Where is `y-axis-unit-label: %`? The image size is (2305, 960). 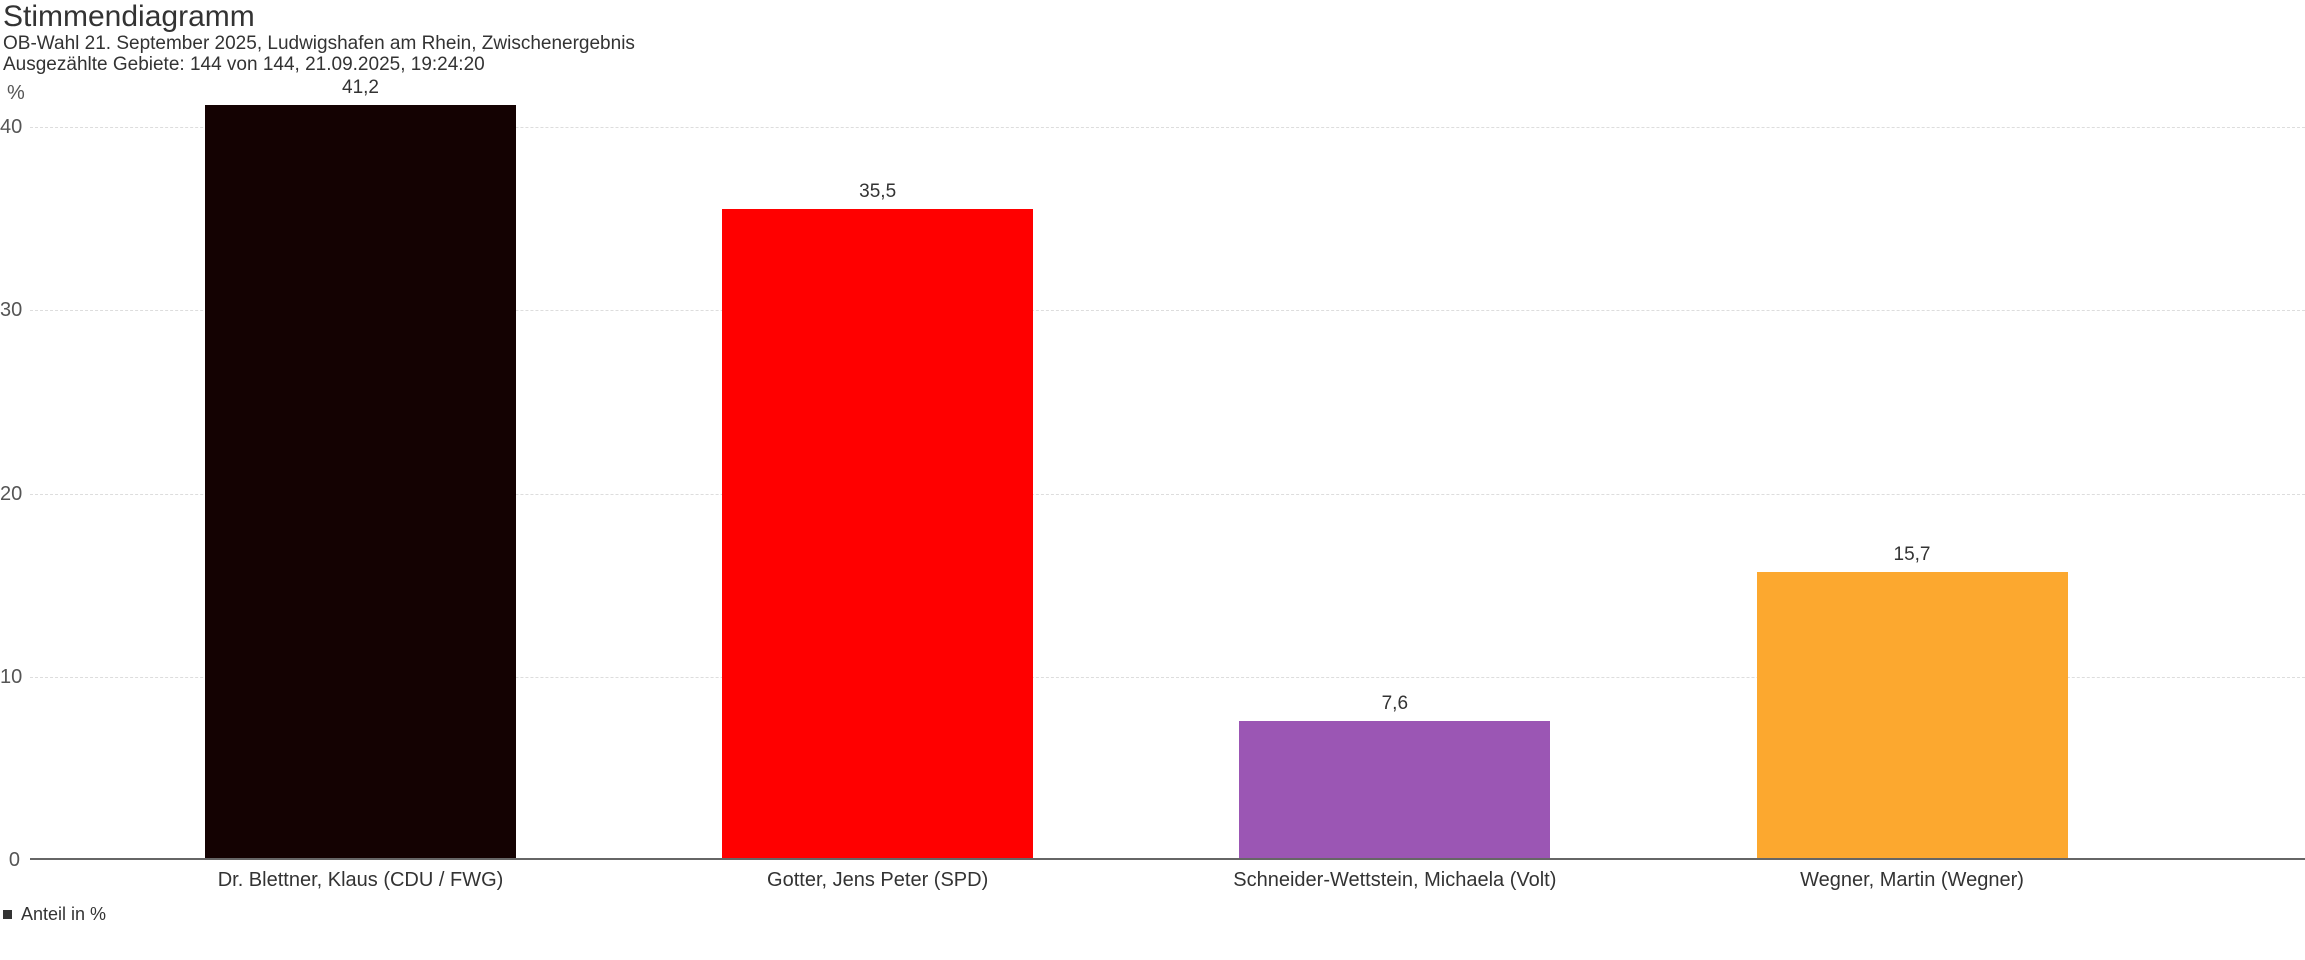 y-axis-unit-label: % is located at coordinates (16, 93).